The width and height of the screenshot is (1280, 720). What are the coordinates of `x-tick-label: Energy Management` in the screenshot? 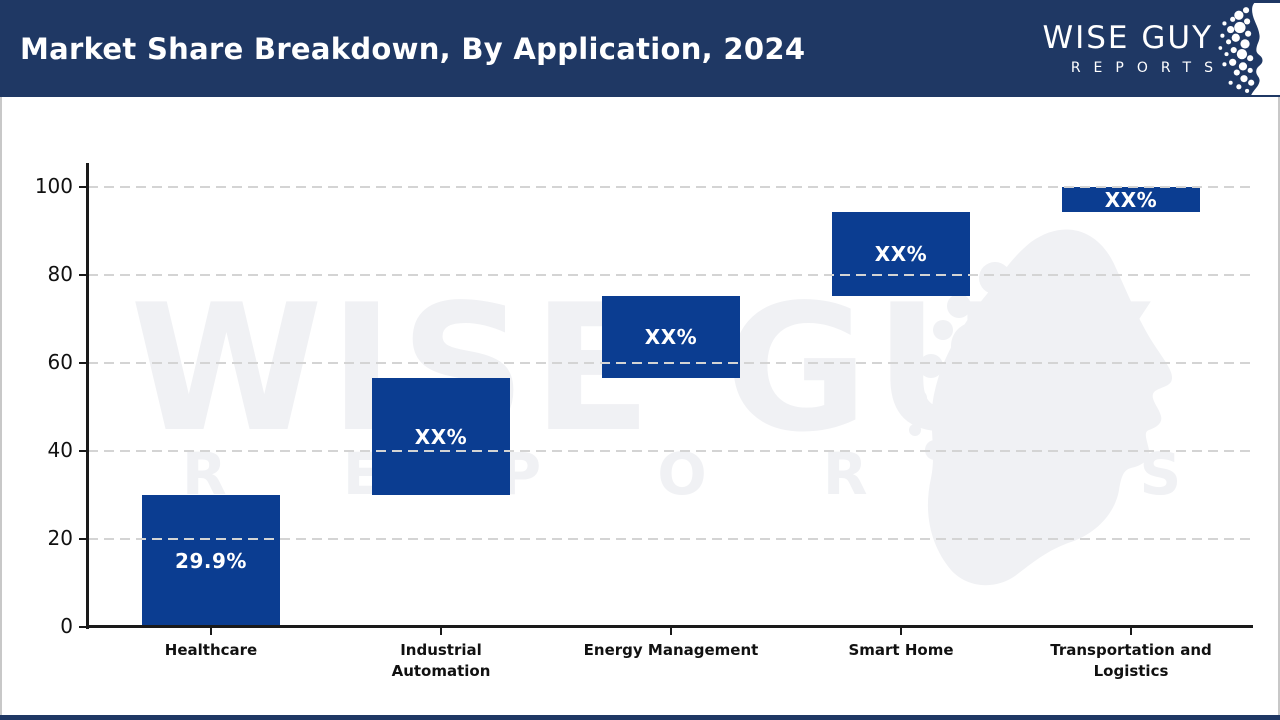 It's located at (671, 650).